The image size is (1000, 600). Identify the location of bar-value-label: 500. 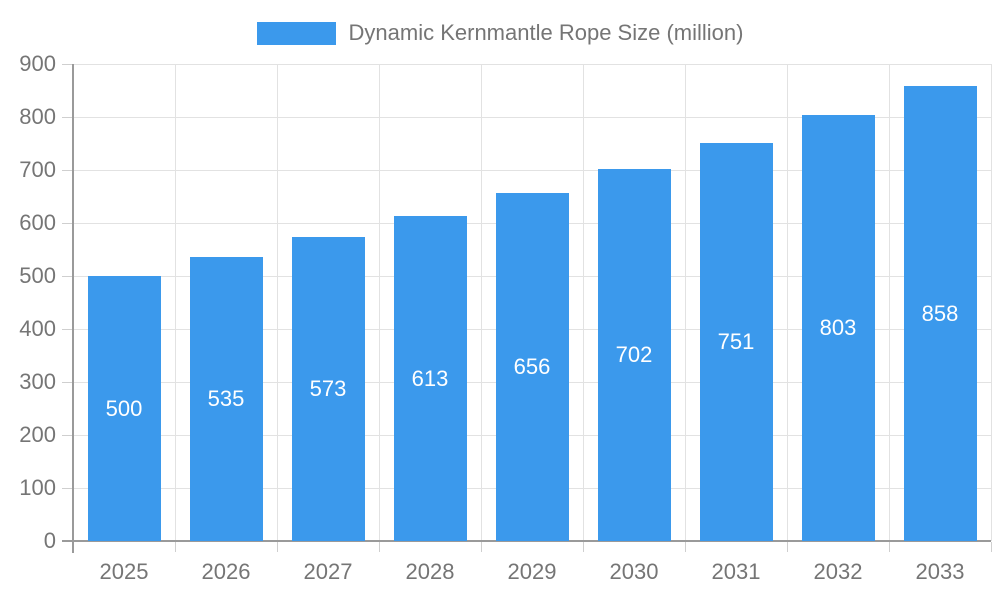
(124, 408).